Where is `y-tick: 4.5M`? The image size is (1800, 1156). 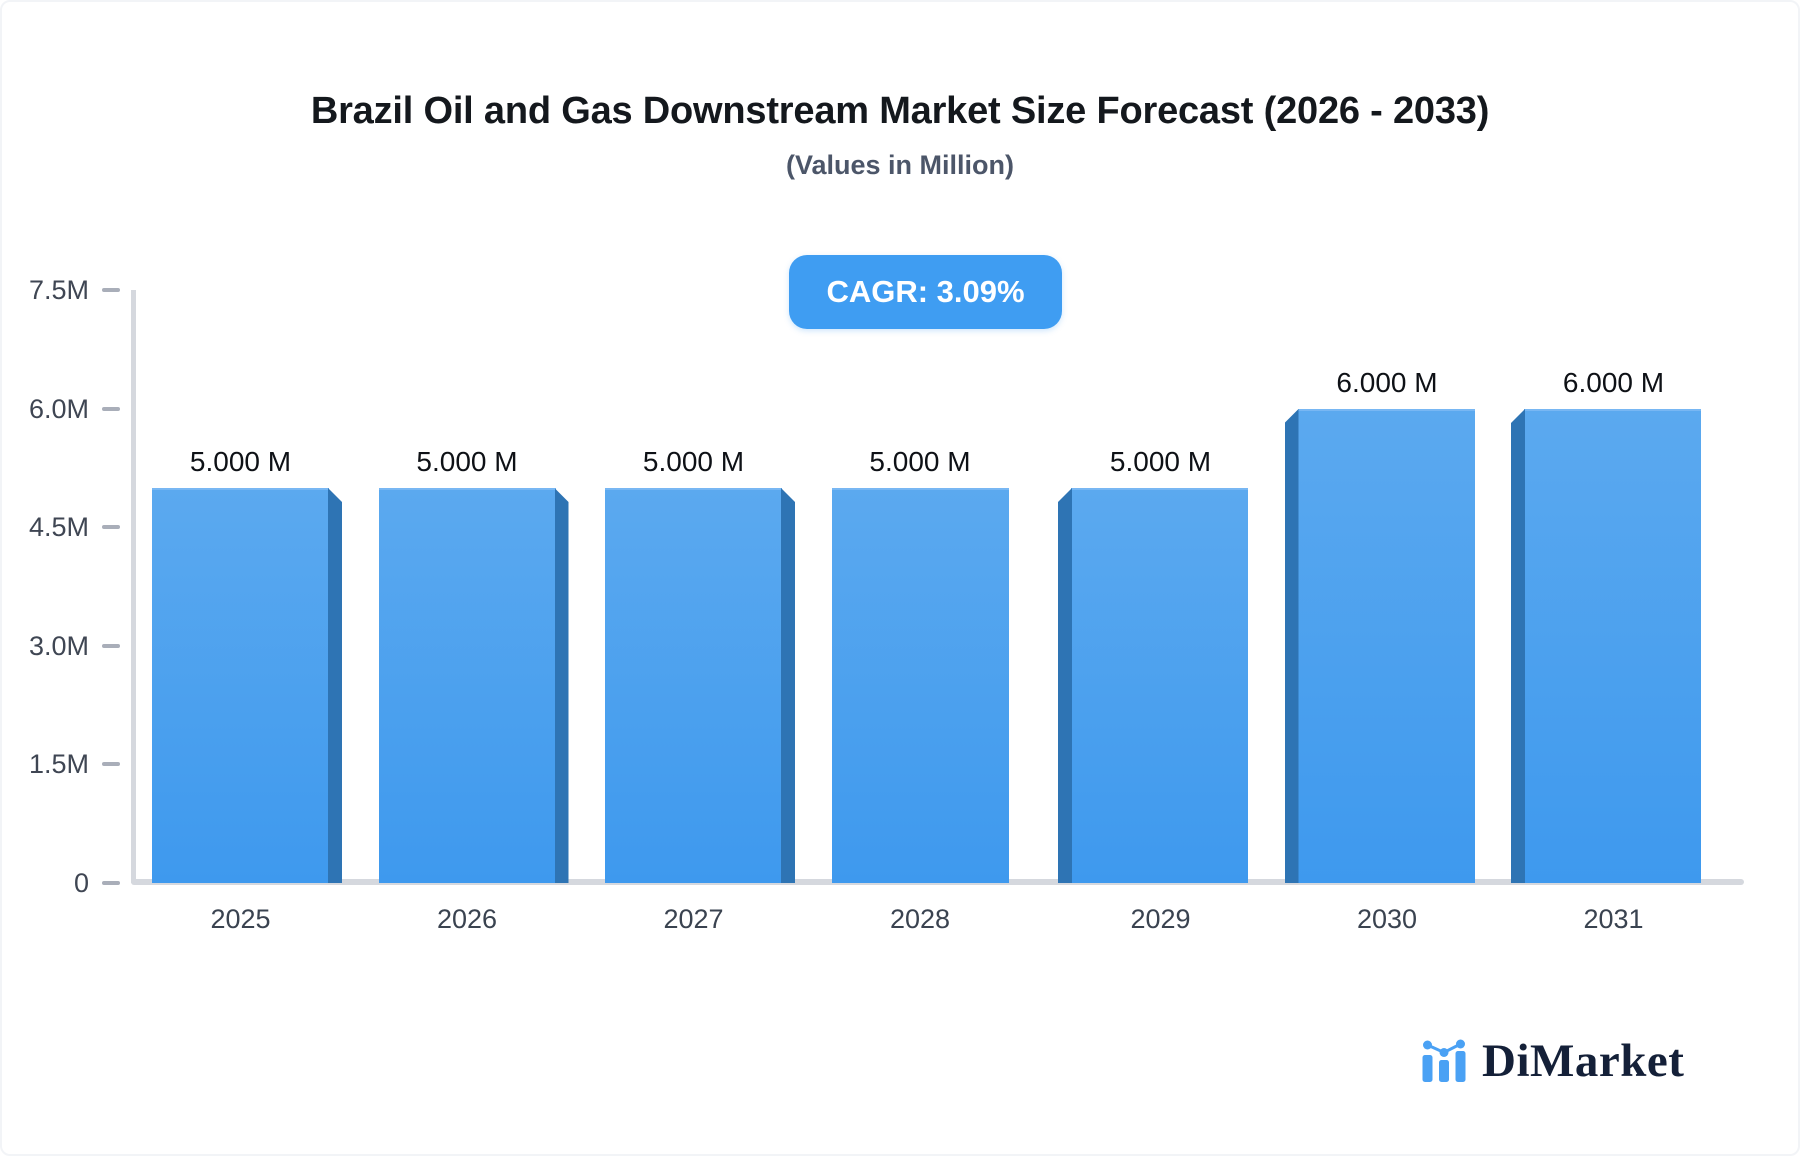
y-tick: 4.5M is located at coordinates (61, 527).